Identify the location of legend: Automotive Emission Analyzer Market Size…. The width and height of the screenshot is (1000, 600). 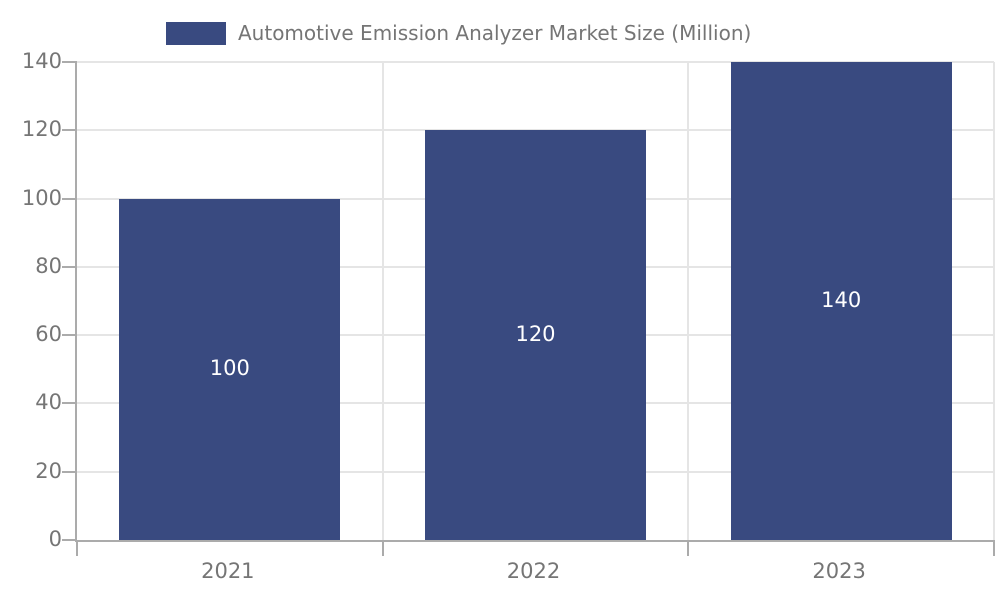
(458, 33).